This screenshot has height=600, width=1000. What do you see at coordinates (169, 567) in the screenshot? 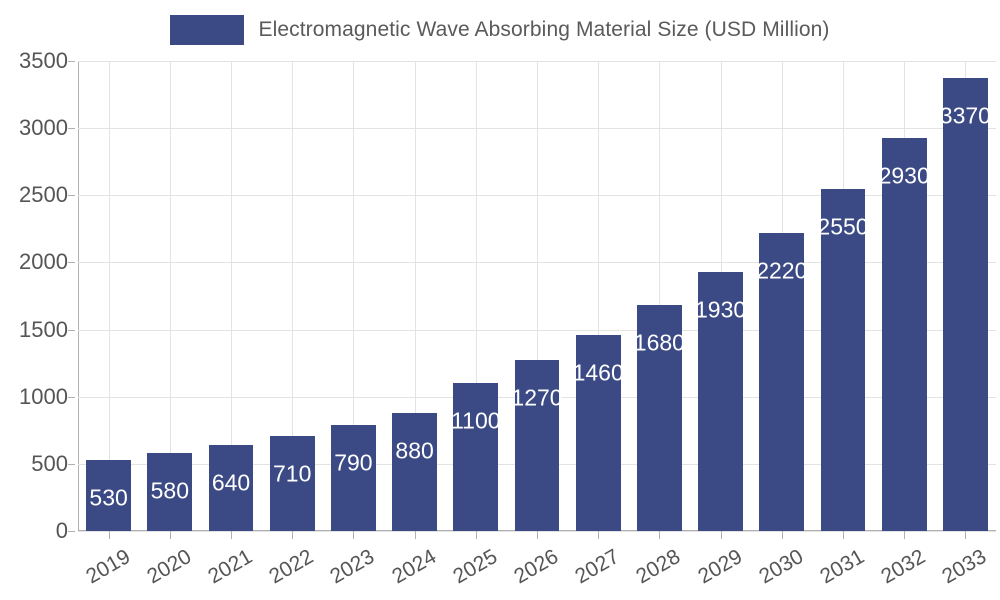
I see `x-axis-tick-label: 2020` at bounding box center [169, 567].